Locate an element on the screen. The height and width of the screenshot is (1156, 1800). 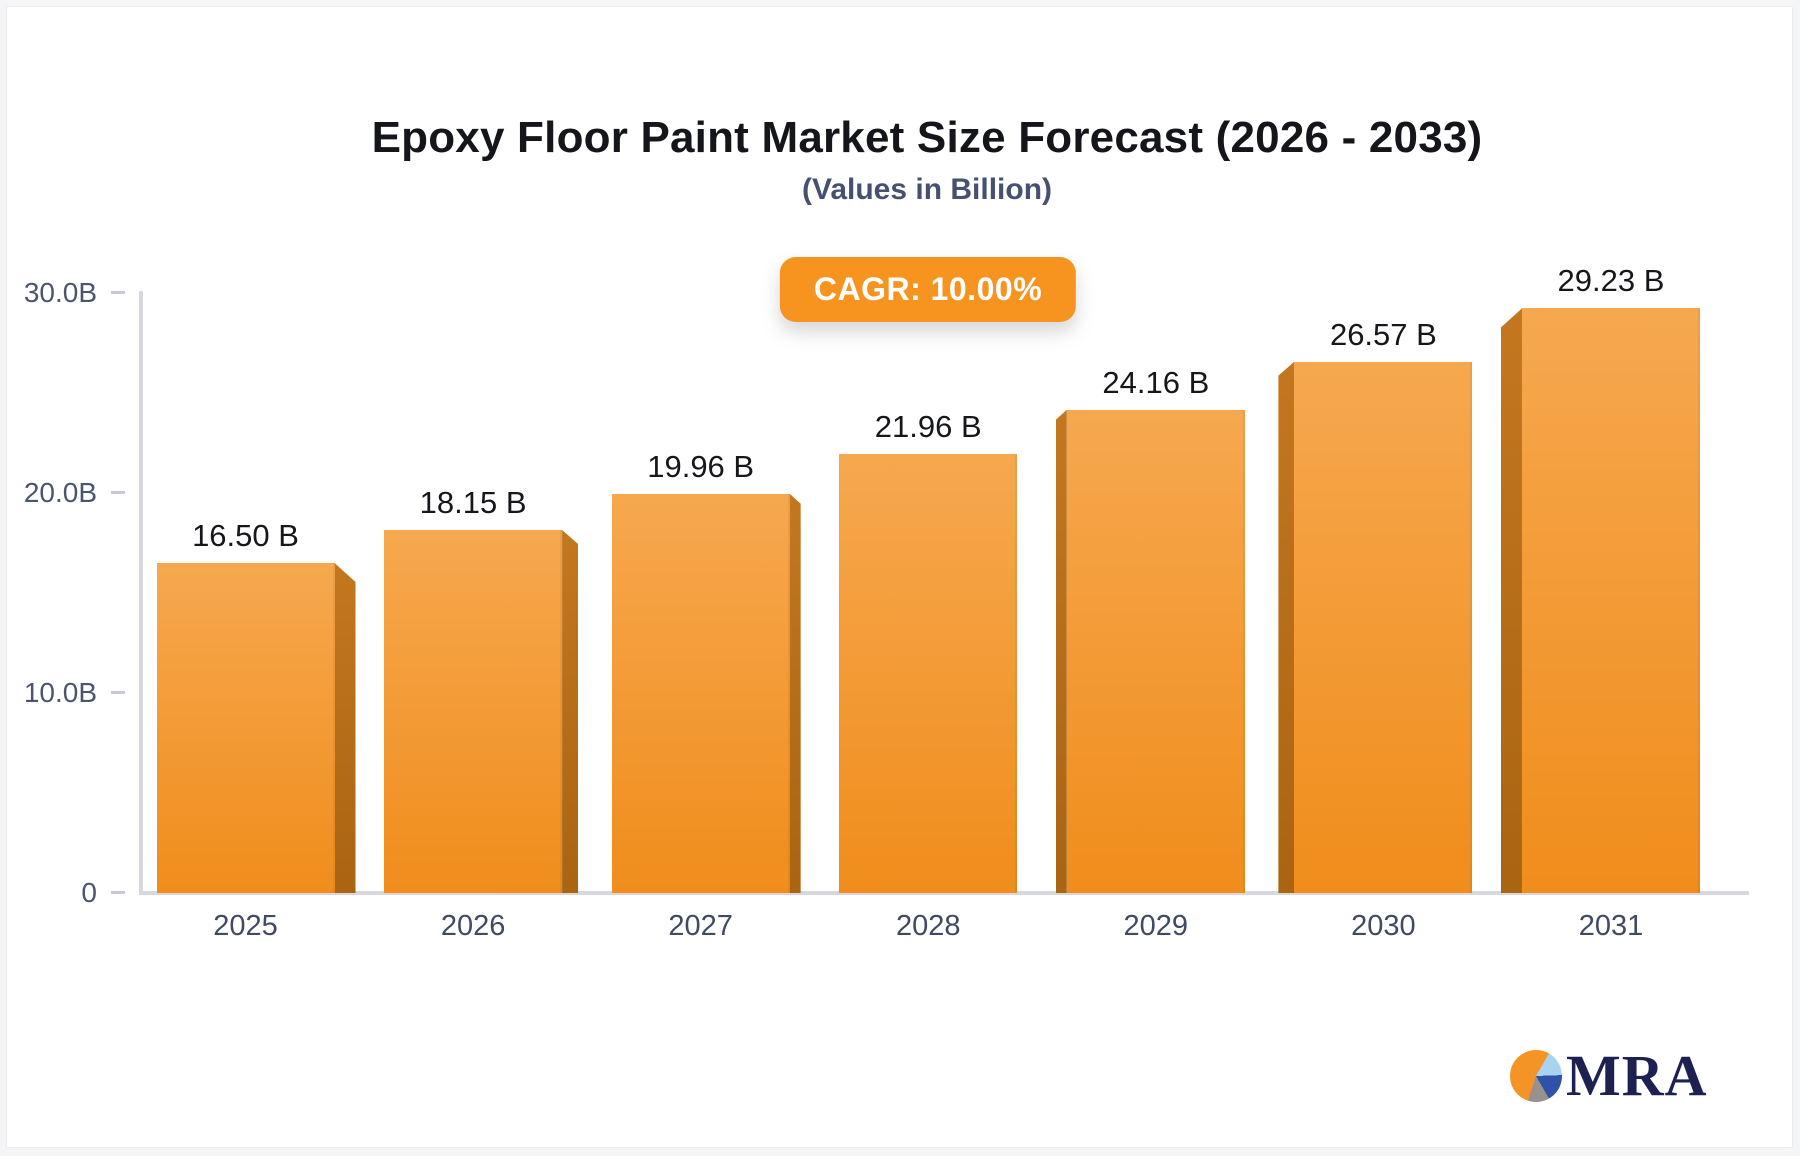
chart-subtitle: (Values in Billion) is located at coordinates (927, 189).